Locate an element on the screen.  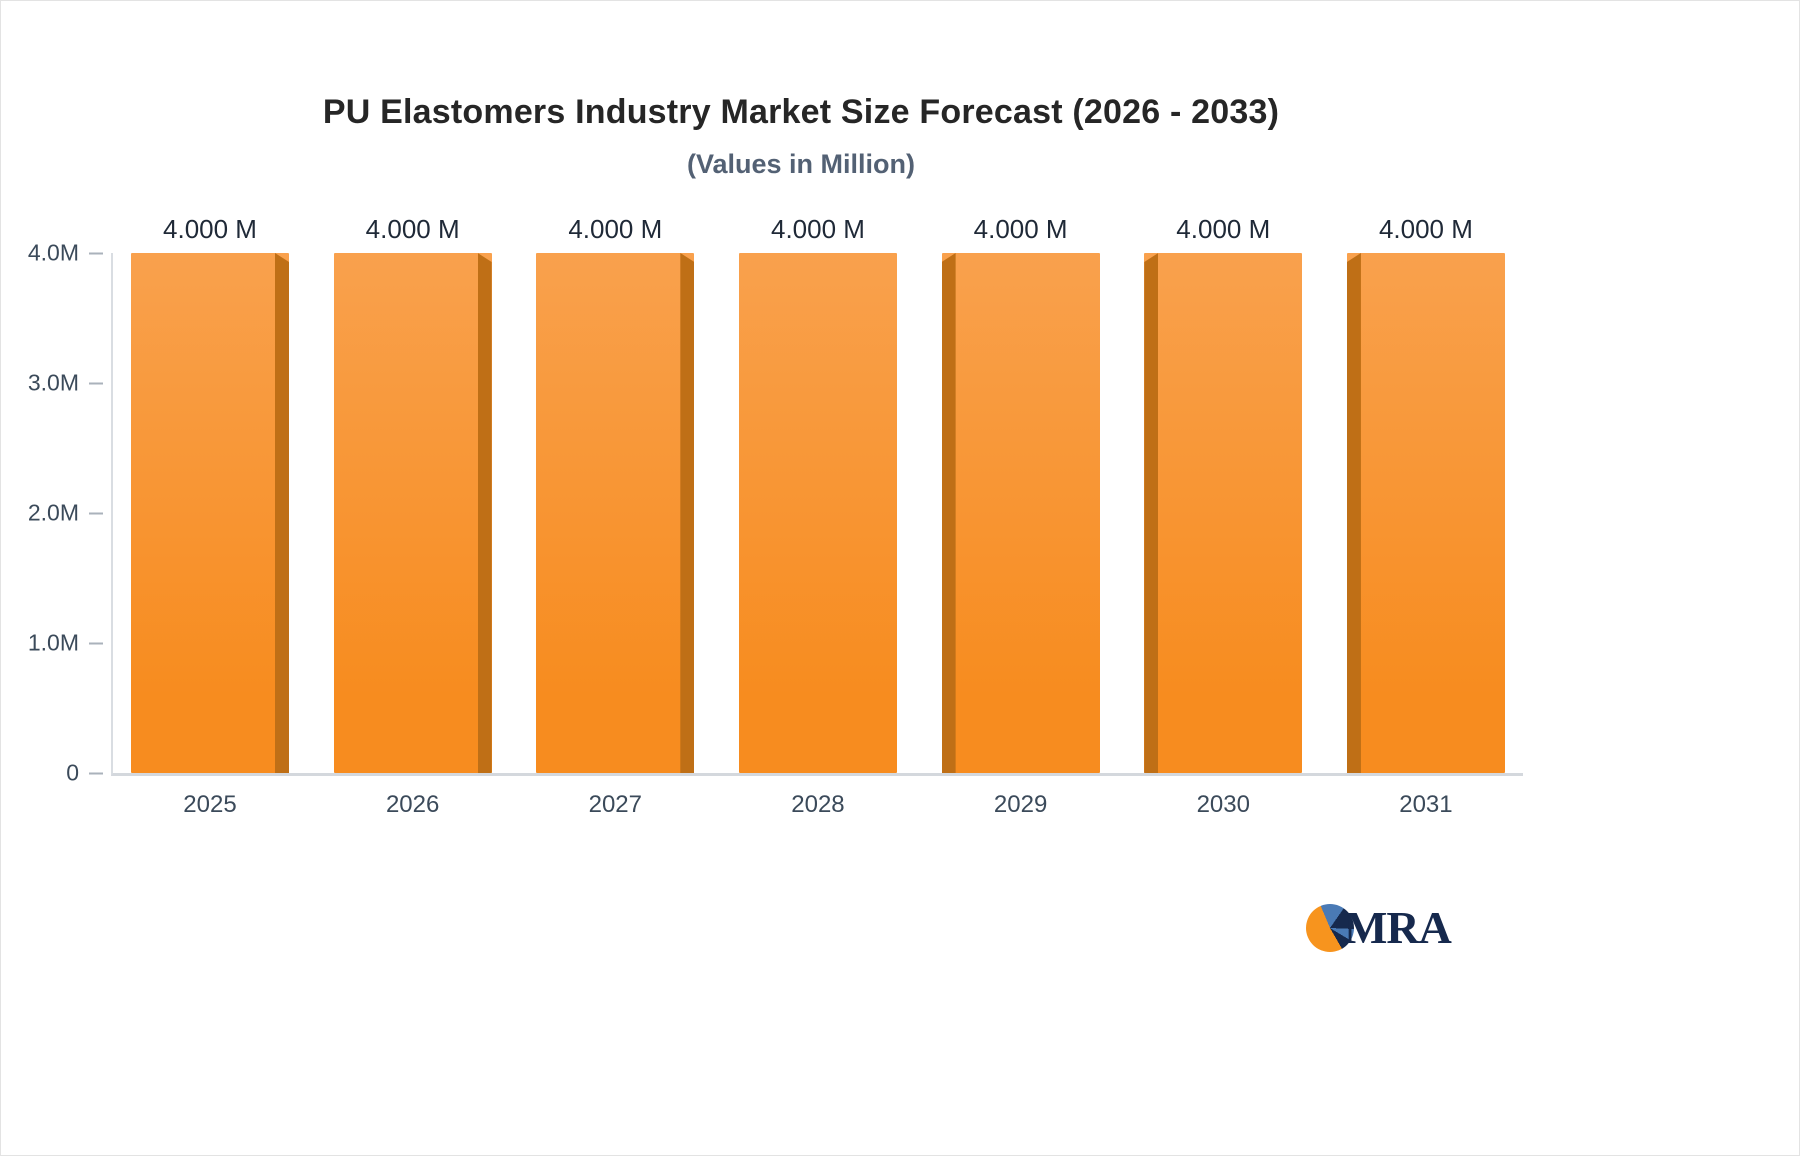
bar-group: 4.000 M 2027 is located at coordinates (615, 516).